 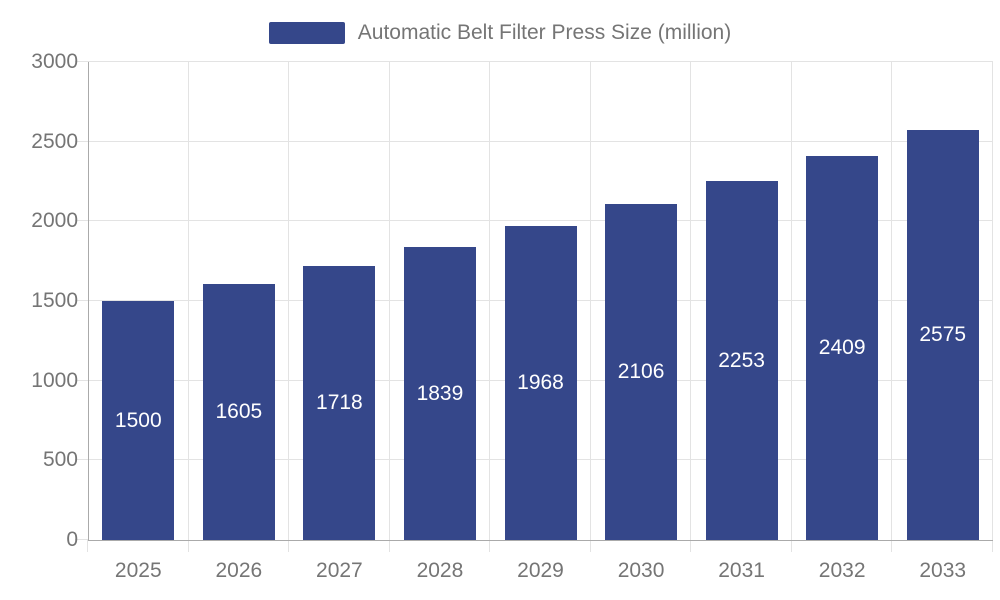 I want to click on bar-value-label: 2106, so click(x=641, y=371).